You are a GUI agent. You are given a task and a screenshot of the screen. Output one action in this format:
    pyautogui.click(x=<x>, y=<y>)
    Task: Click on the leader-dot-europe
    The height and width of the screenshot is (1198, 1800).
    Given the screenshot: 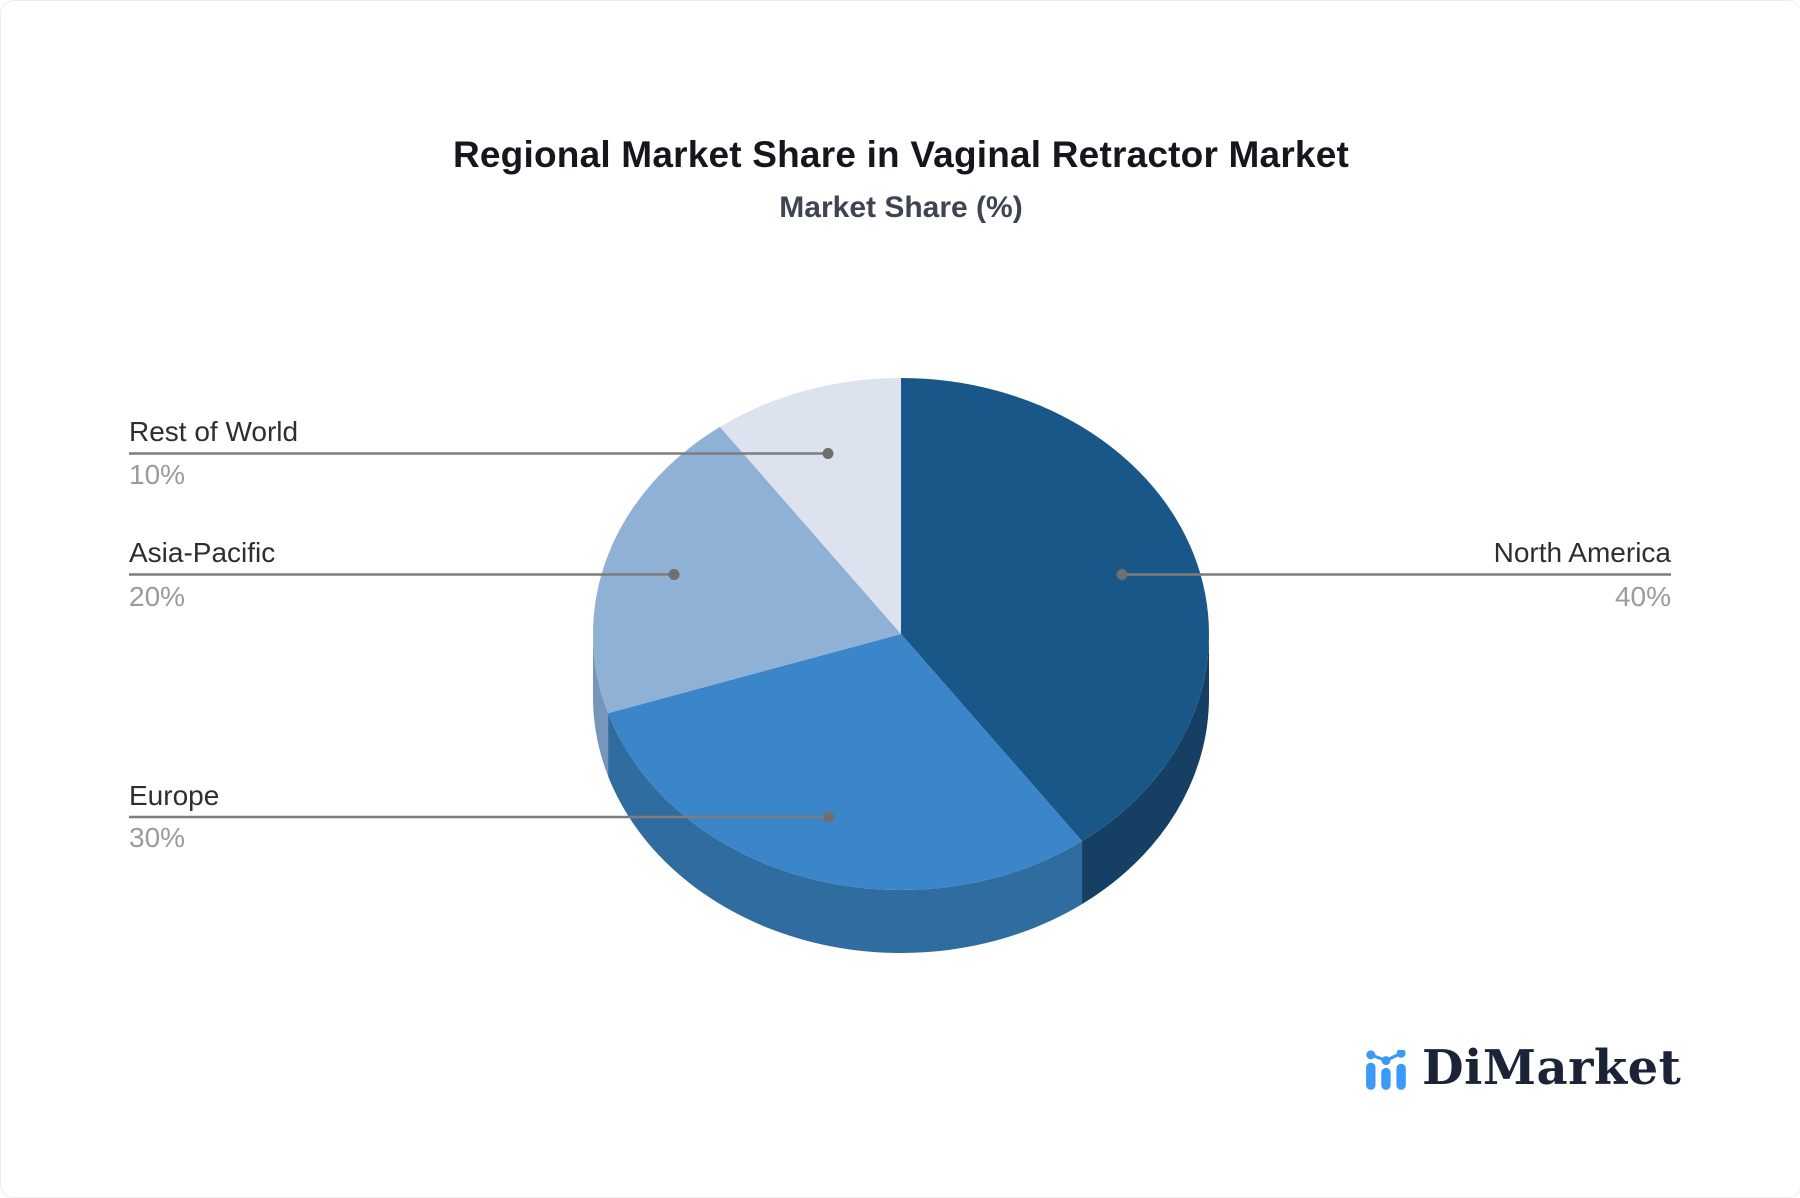 What is the action you would take?
    pyautogui.click(x=829, y=817)
    